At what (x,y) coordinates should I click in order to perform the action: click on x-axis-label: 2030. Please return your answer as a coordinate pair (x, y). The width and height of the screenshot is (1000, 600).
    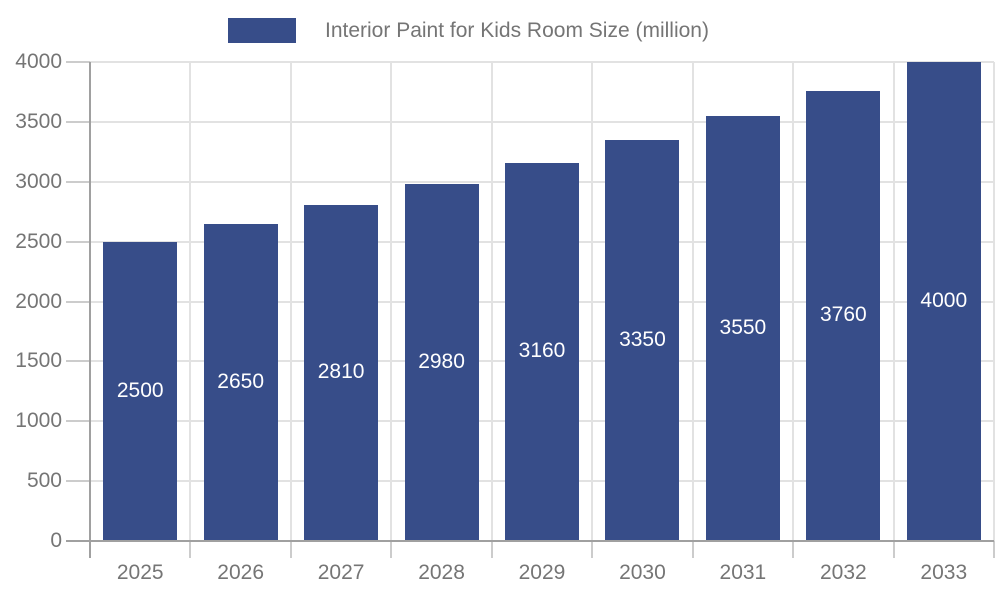
    Looking at the image, I should click on (642, 572).